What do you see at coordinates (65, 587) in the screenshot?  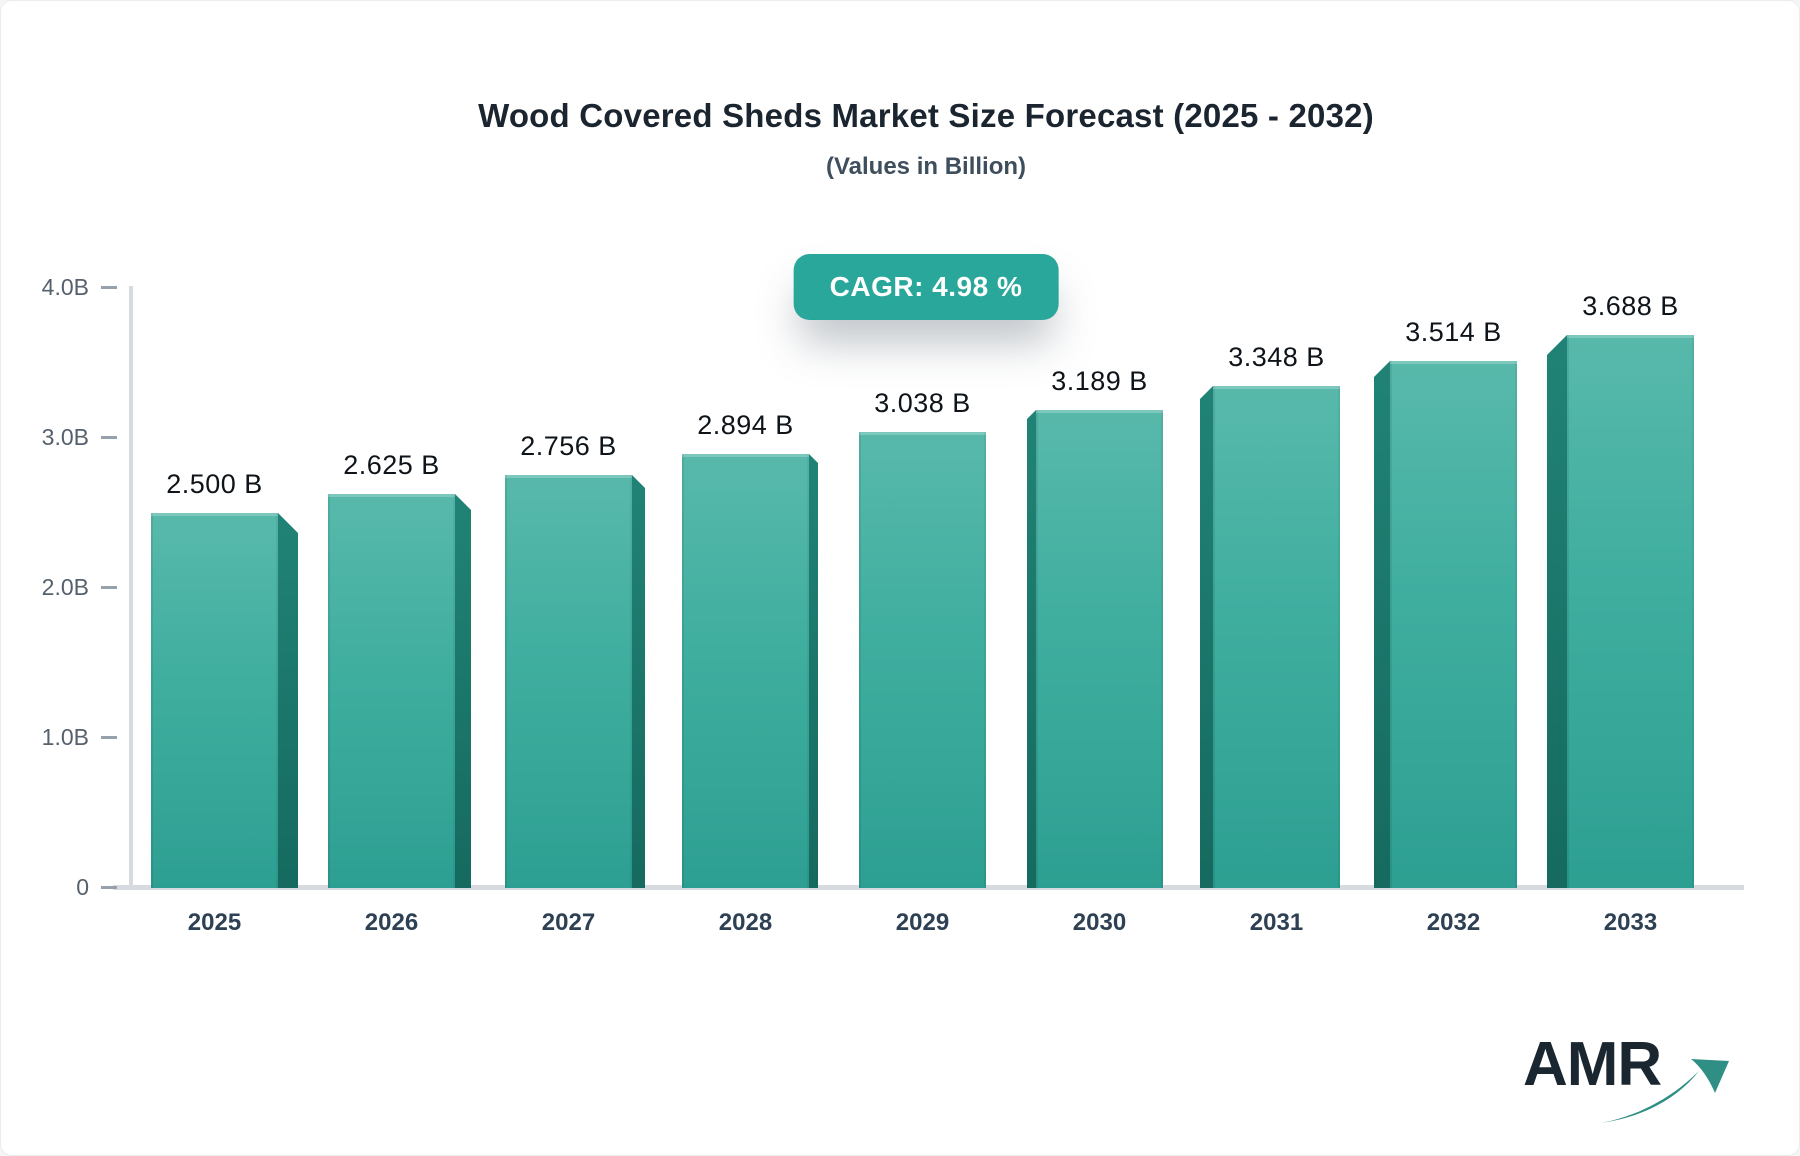 I see `y-tick-label: 2.0B` at bounding box center [65, 587].